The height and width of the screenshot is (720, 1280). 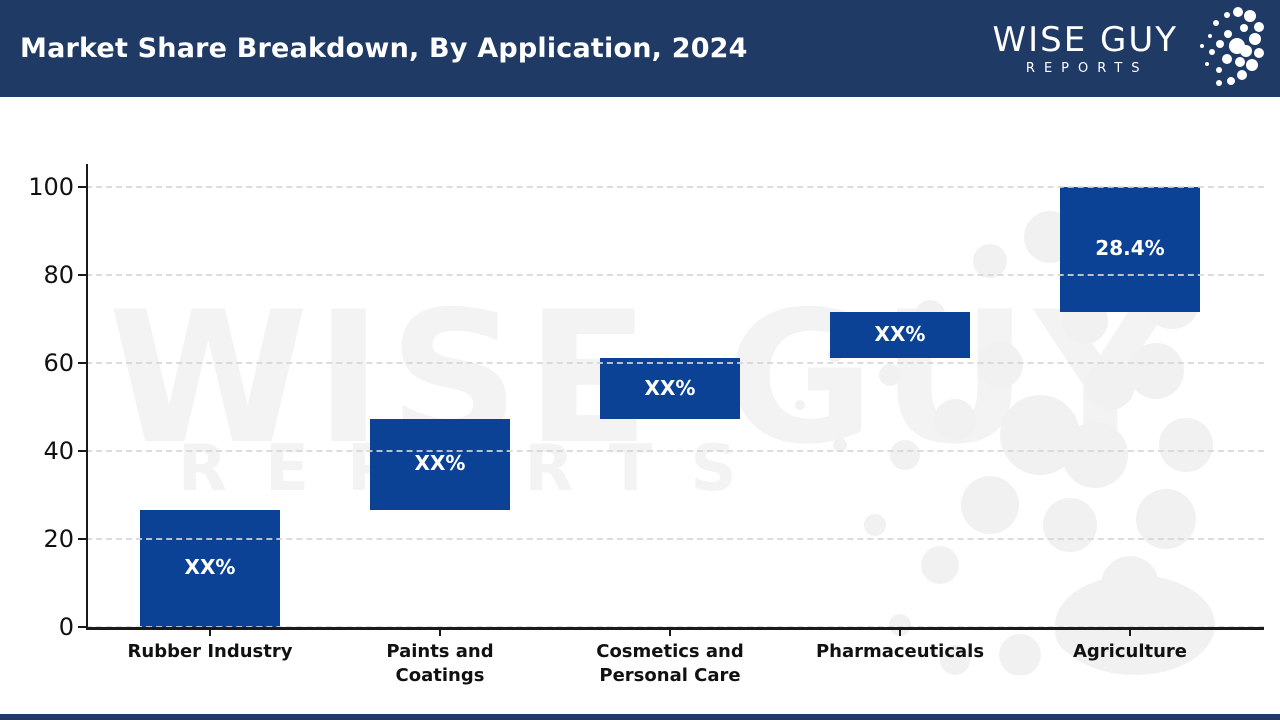 I want to click on y-tick-label: 40, so click(x=58, y=451).